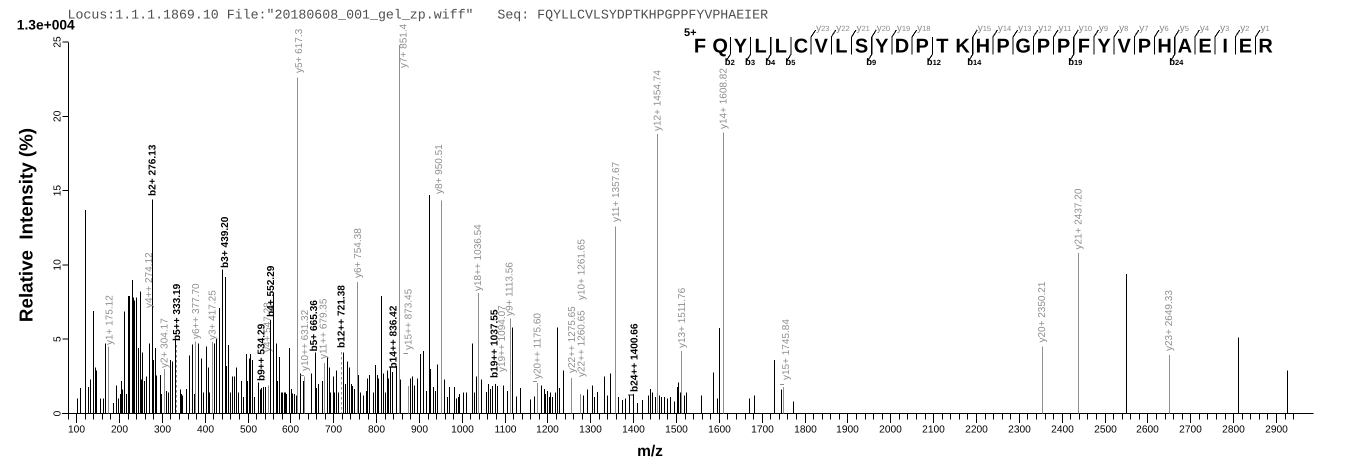  What do you see at coordinates (634, 357) in the screenshot?
I see `svg-text: b24++ 1400.66` at bounding box center [634, 357].